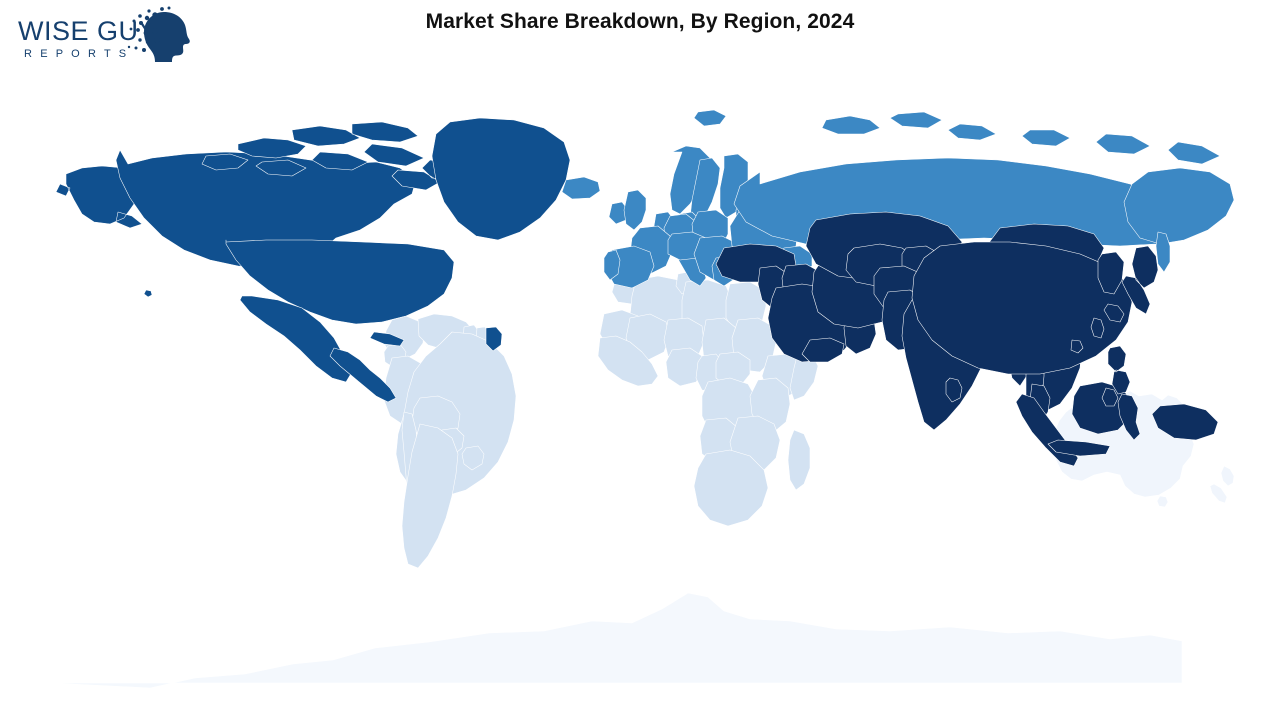 This screenshot has height=720, width=1280. I want to click on country-portugal, so click(612, 265).